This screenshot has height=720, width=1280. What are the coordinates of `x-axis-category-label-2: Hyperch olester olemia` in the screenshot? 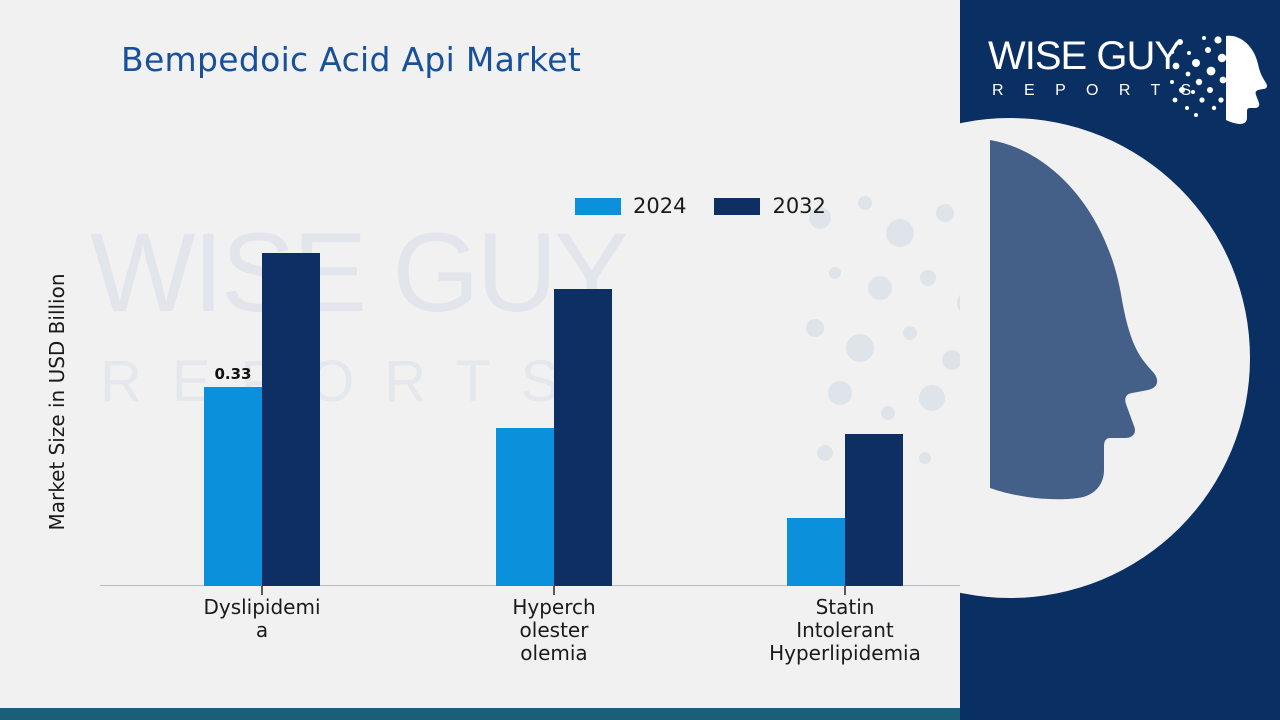 It's located at (554, 630).